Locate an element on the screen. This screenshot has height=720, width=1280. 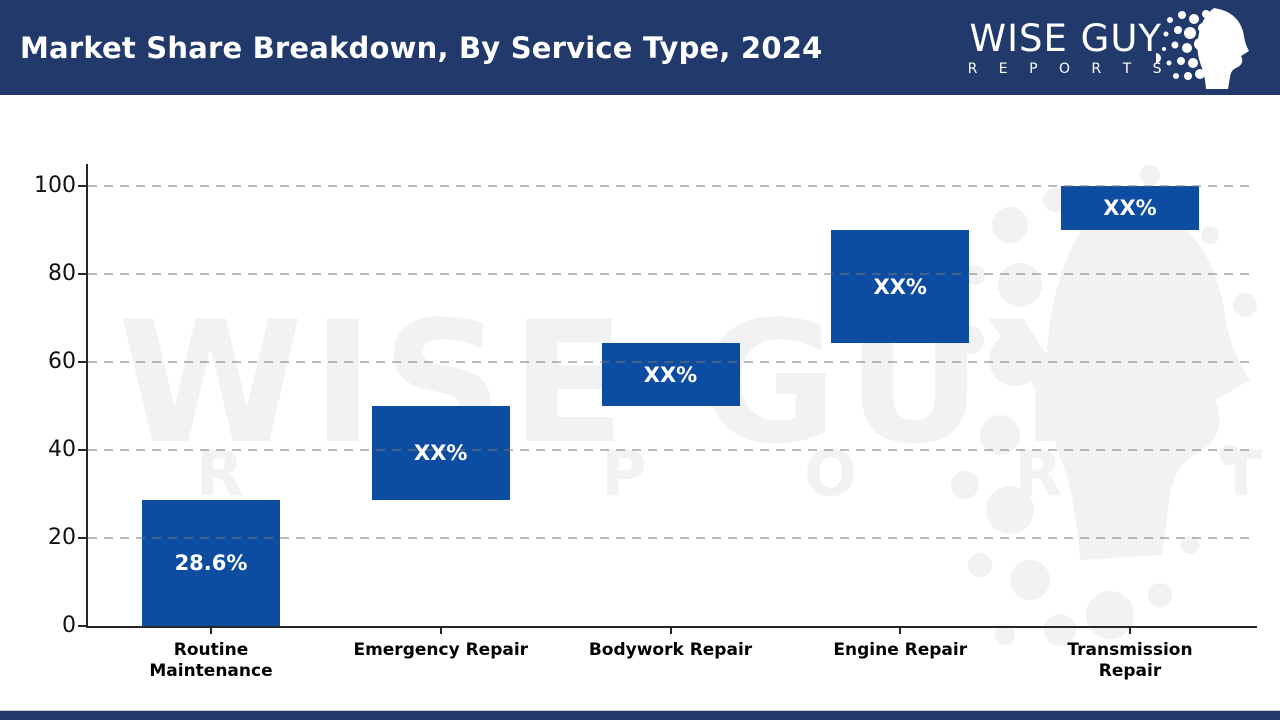
logo-head-icon is located at coordinates (1202, 48).